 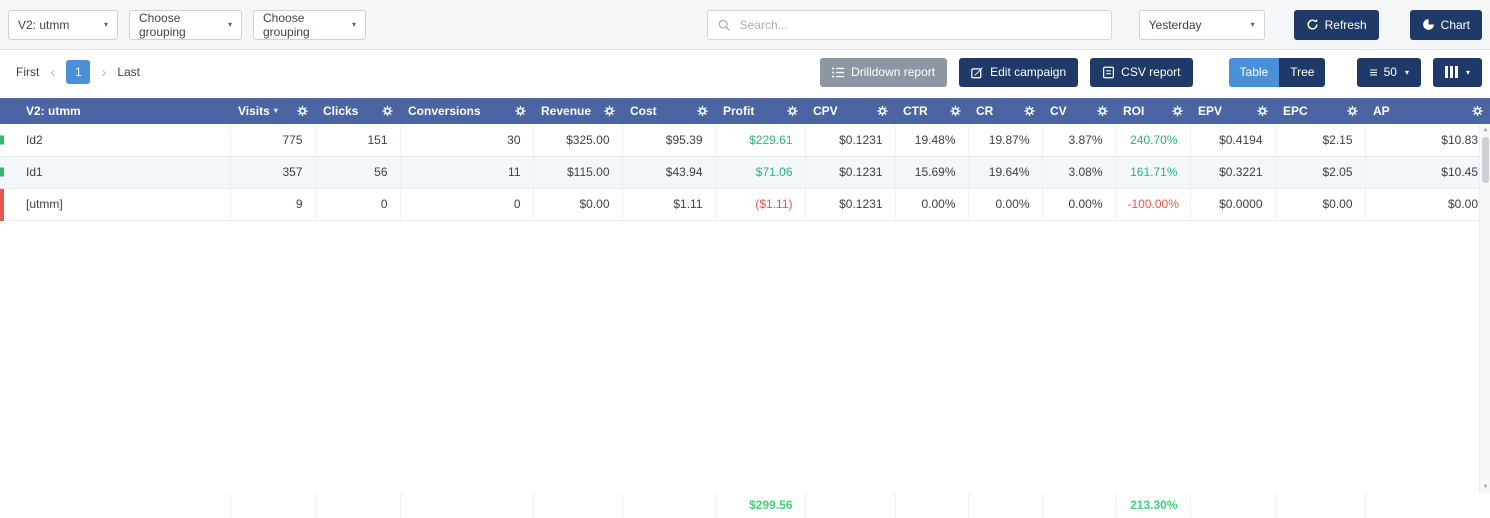 What do you see at coordinates (643, 111) in the screenshot?
I see `column-header-label: Cost` at bounding box center [643, 111].